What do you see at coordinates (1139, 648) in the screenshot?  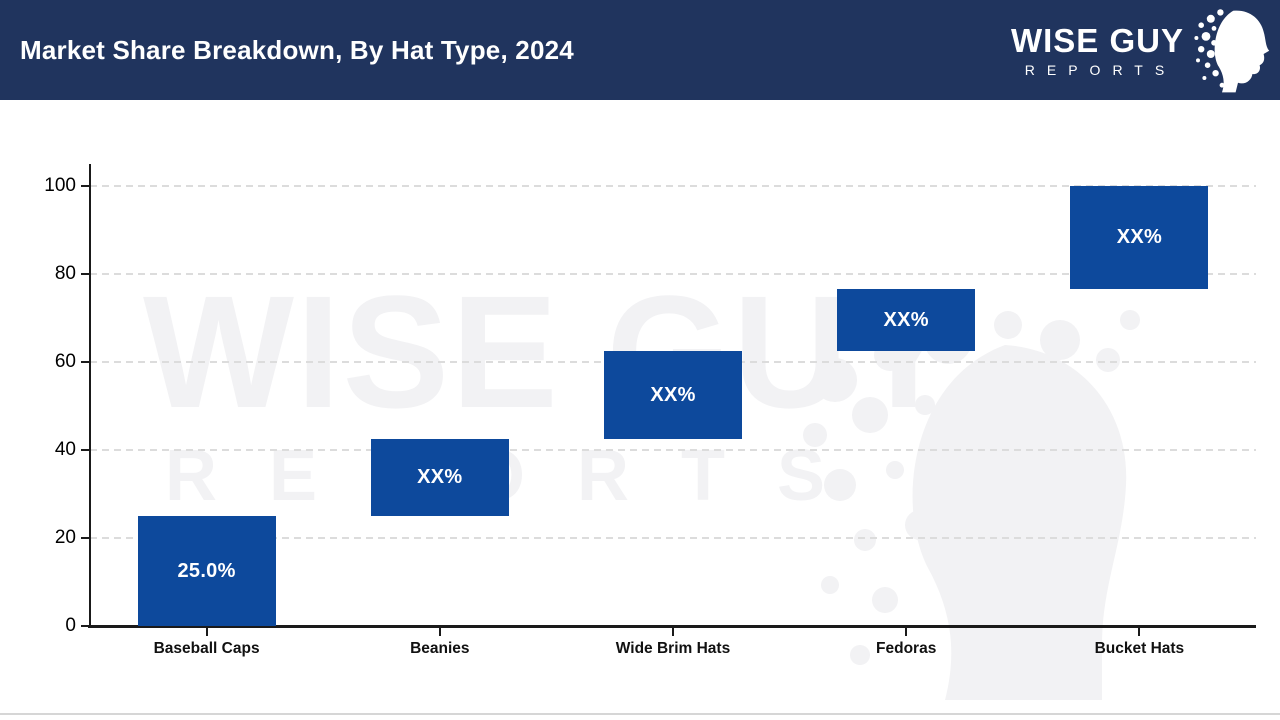 I see `x-category-label-4: Bucket Hats` at bounding box center [1139, 648].